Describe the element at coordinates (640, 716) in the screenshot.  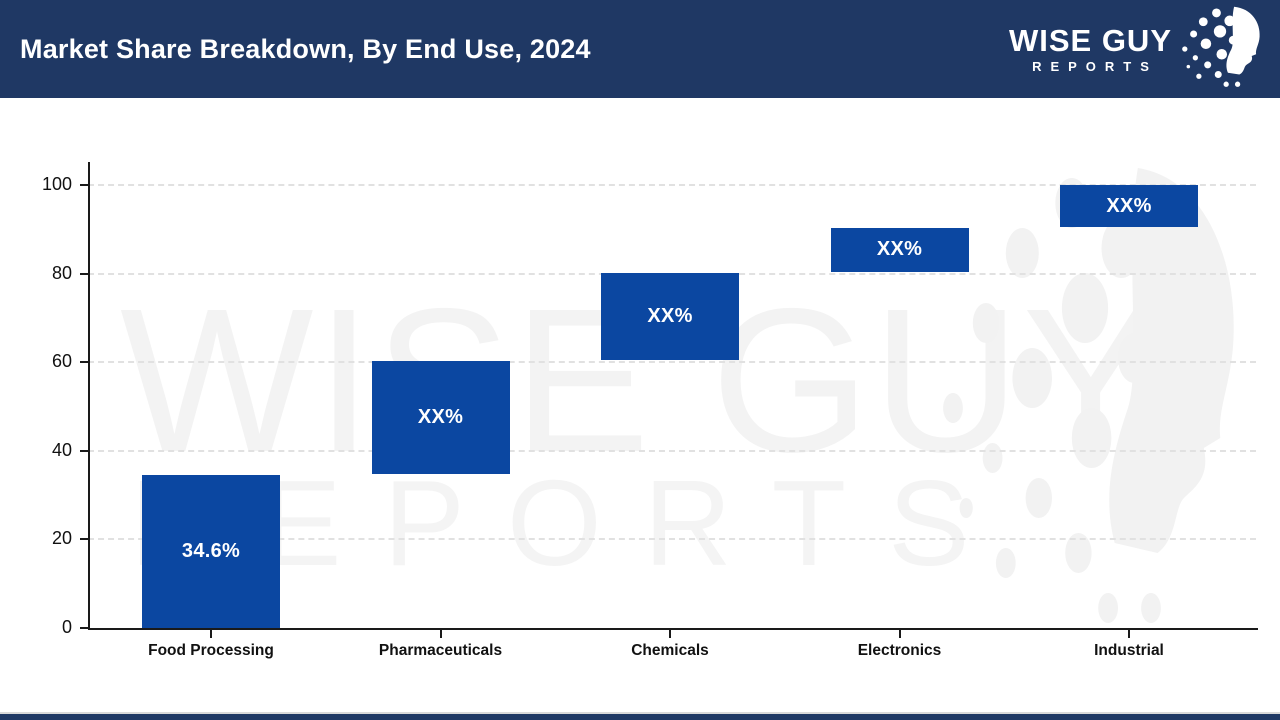
I see `footer-bar` at that location.